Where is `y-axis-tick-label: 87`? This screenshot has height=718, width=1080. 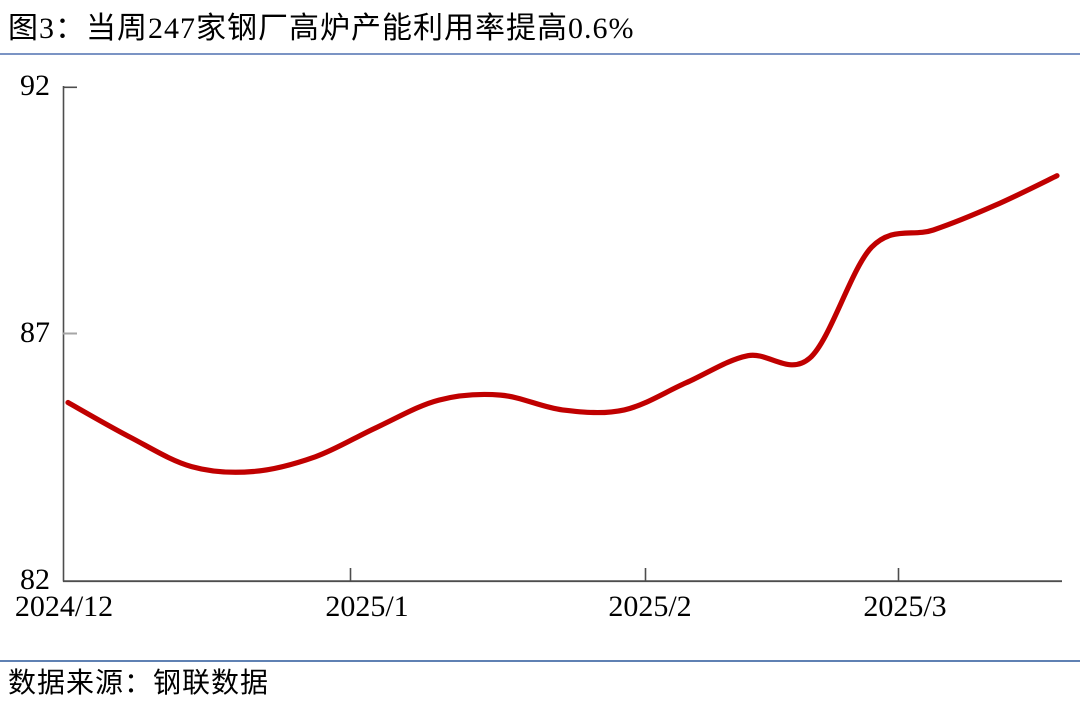 y-axis-tick-label: 87 is located at coordinates (35, 332).